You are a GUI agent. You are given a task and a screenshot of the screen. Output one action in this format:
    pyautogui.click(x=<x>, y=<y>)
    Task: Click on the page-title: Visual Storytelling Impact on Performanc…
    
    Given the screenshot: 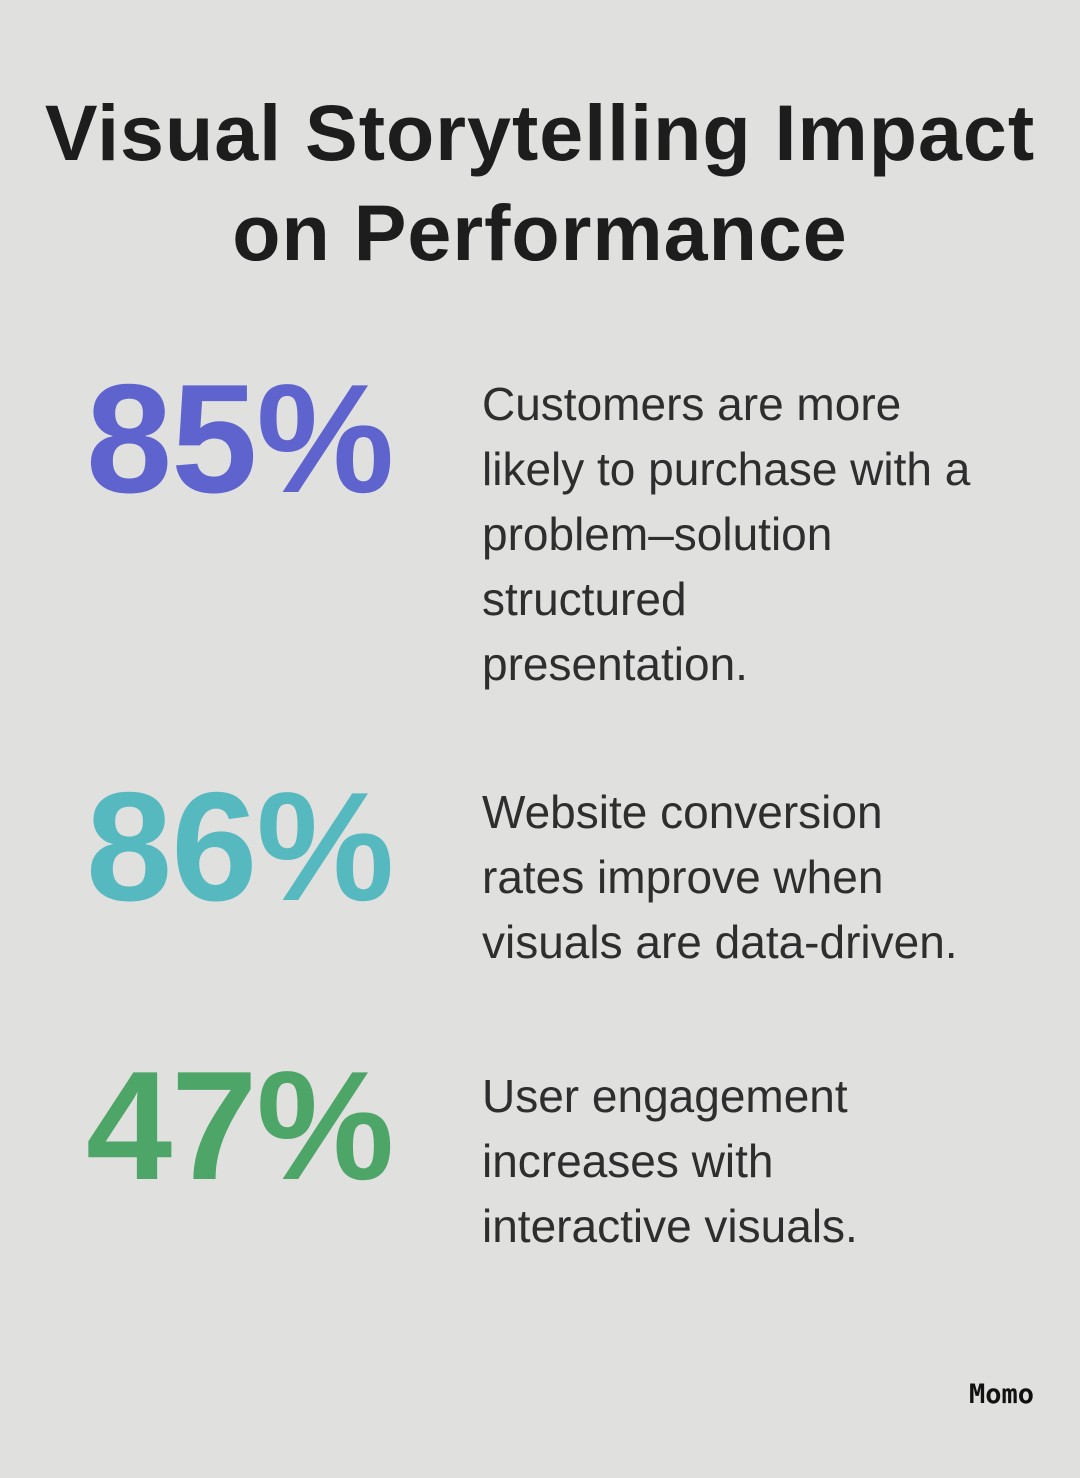 What is the action you would take?
    pyautogui.click(x=540, y=182)
    